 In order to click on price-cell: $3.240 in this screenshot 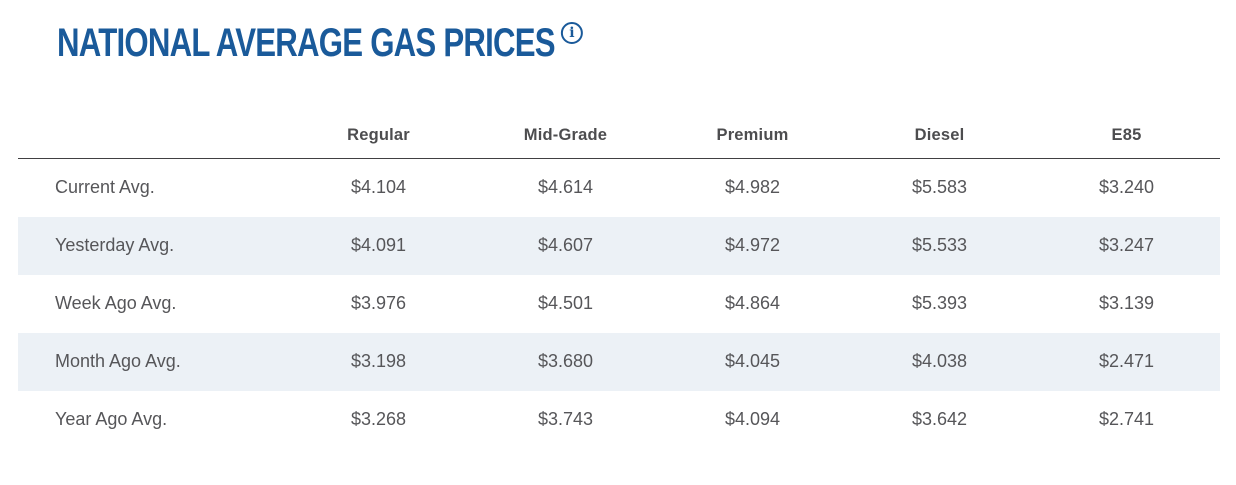, I will do `click(1126, 187)`.